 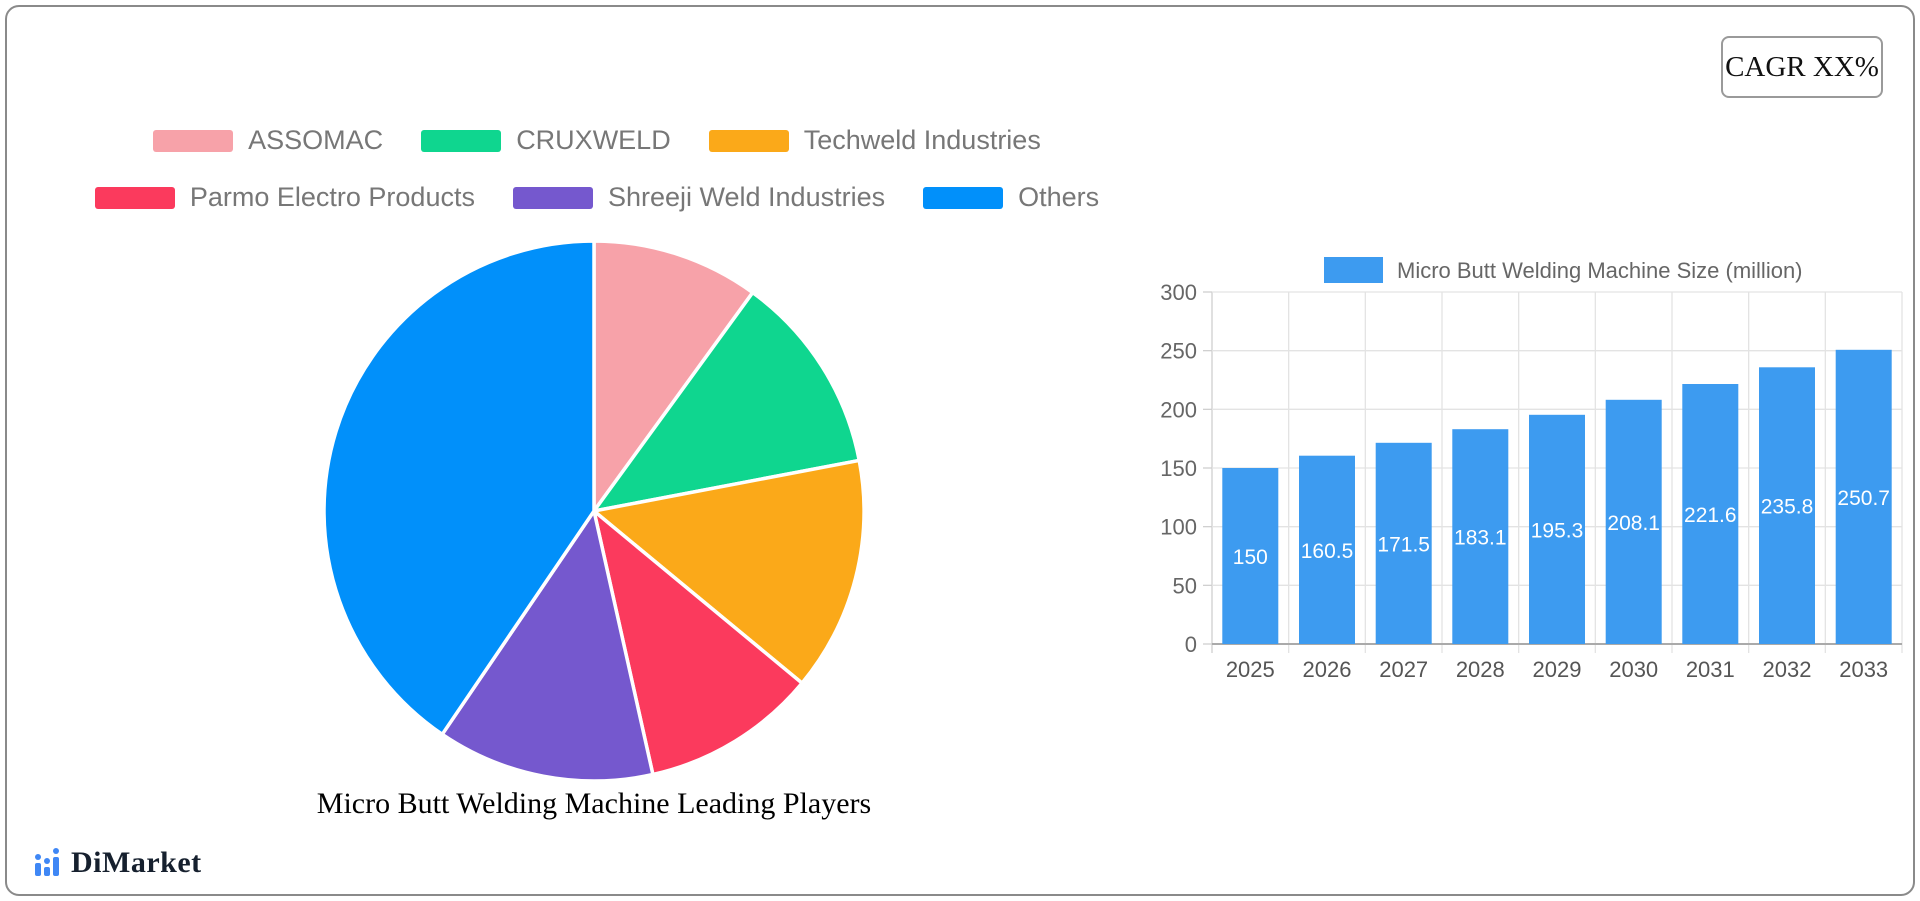 I want to click on brand-logo: DiMarket, so click(x=117, y=863).